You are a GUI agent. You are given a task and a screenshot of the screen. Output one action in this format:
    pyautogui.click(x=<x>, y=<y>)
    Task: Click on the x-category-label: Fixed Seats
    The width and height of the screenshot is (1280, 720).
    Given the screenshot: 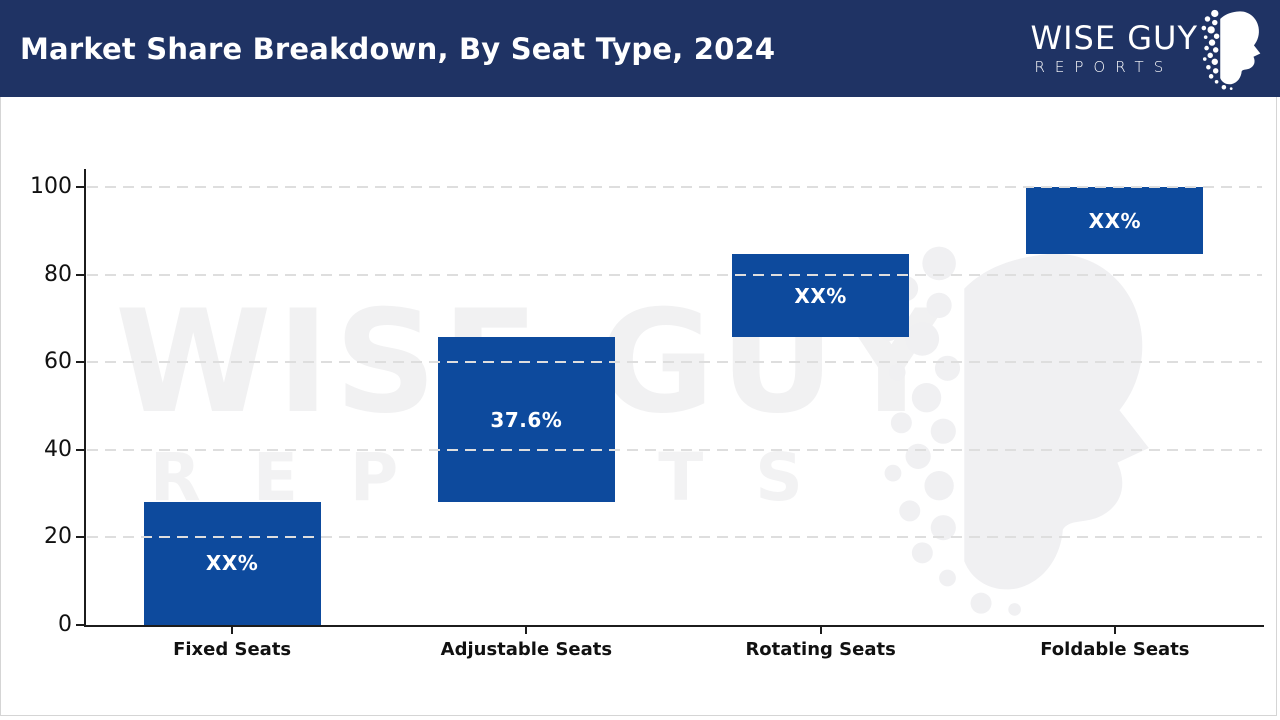 What is the action you would take?
    pyautogui.click(x=232, y=649)
    